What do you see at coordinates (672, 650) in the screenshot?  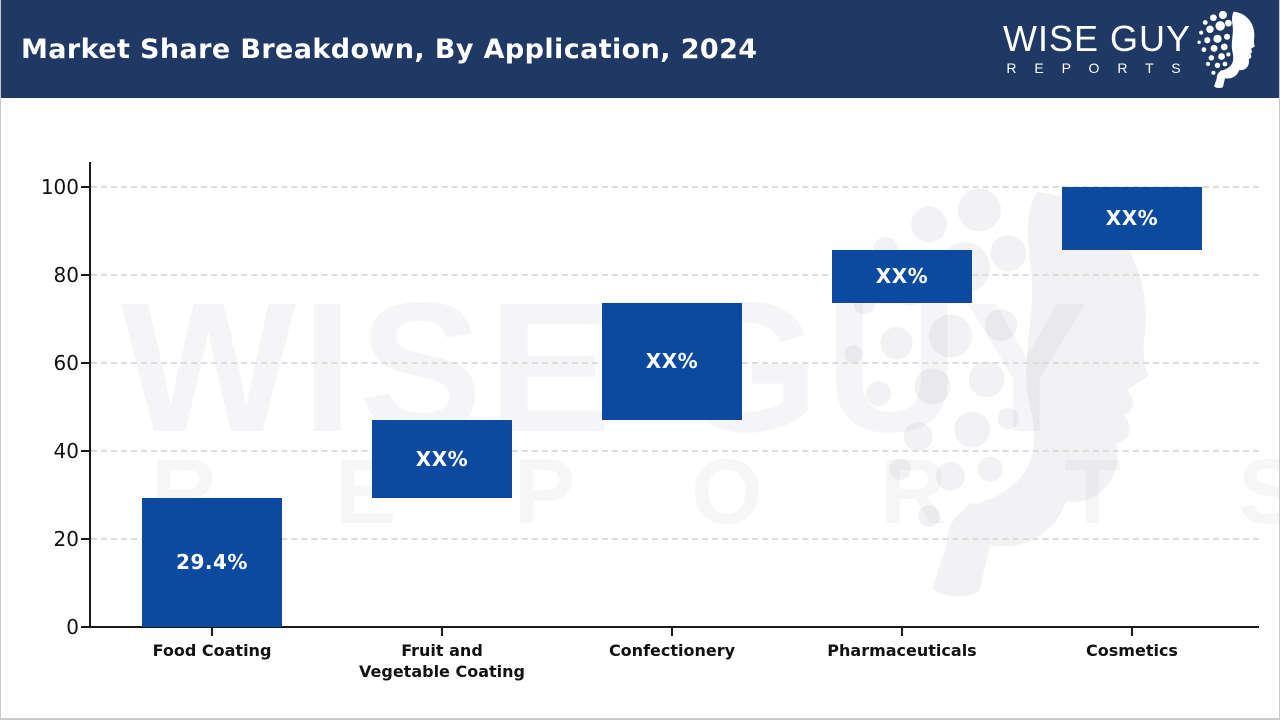 I see `x-axis-category-label: Confectionery` at bounding box center [672, 650].